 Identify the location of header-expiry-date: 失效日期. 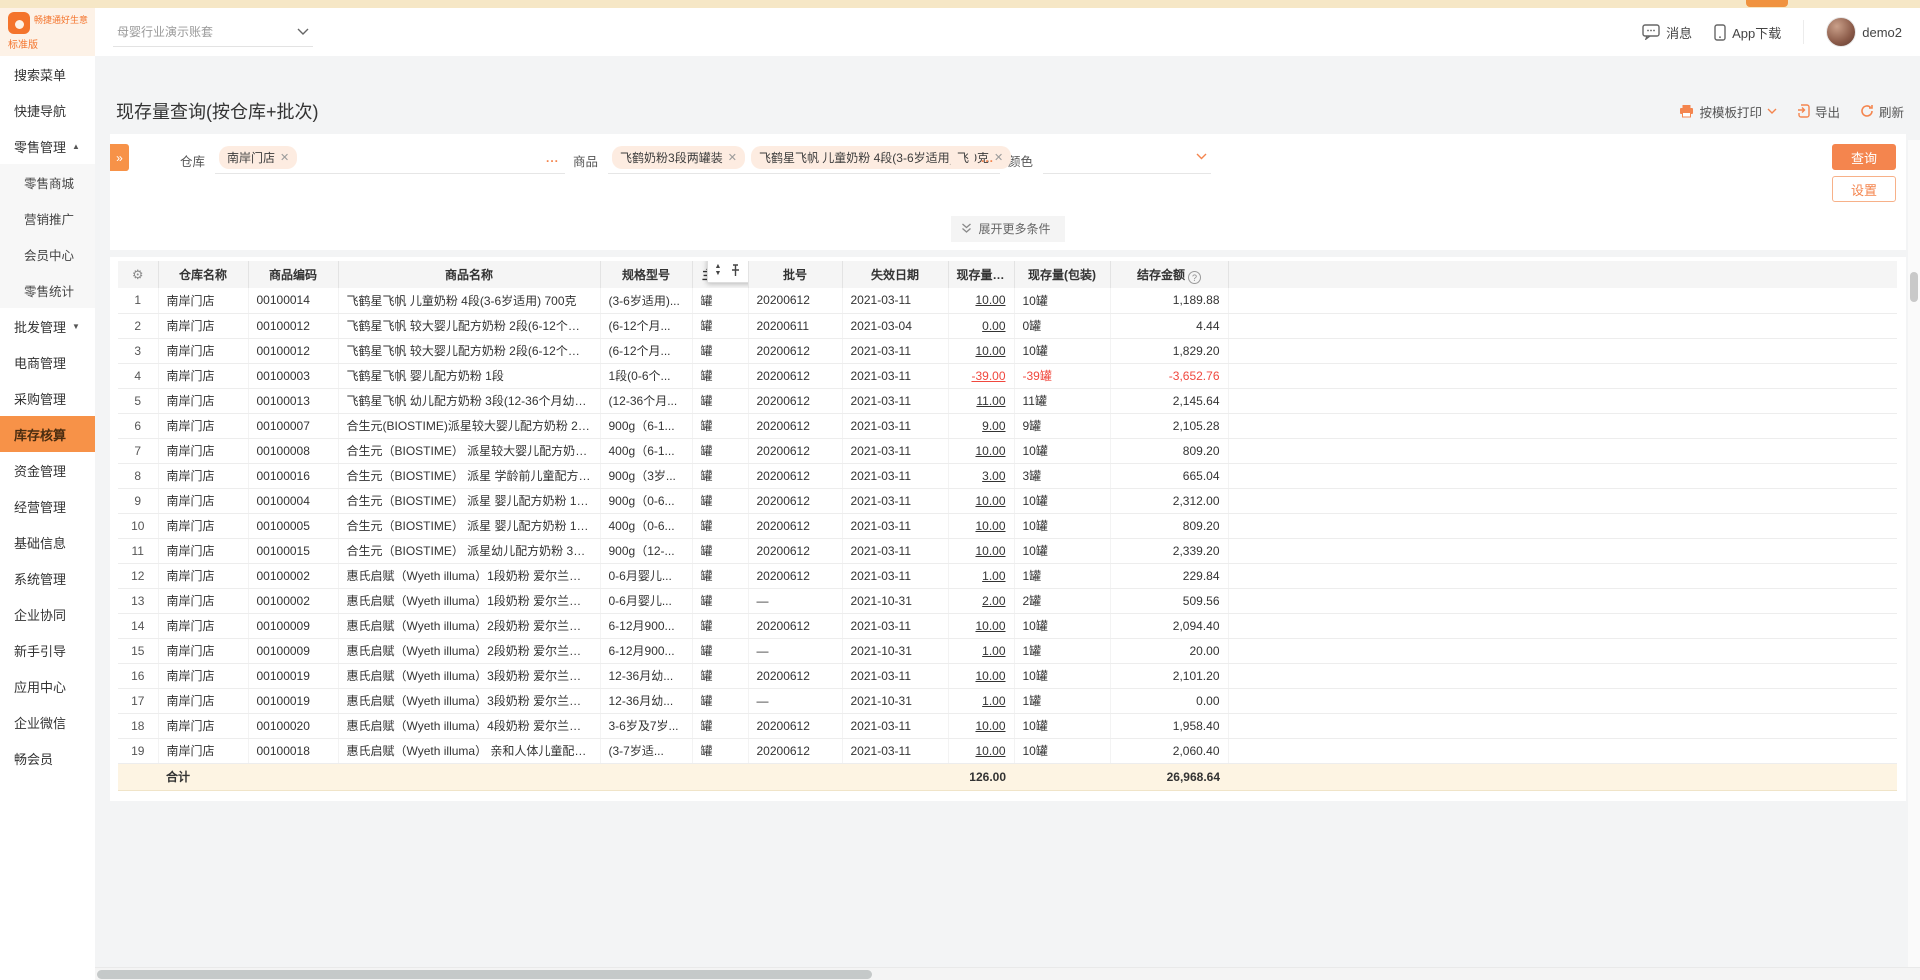
(895, 274).